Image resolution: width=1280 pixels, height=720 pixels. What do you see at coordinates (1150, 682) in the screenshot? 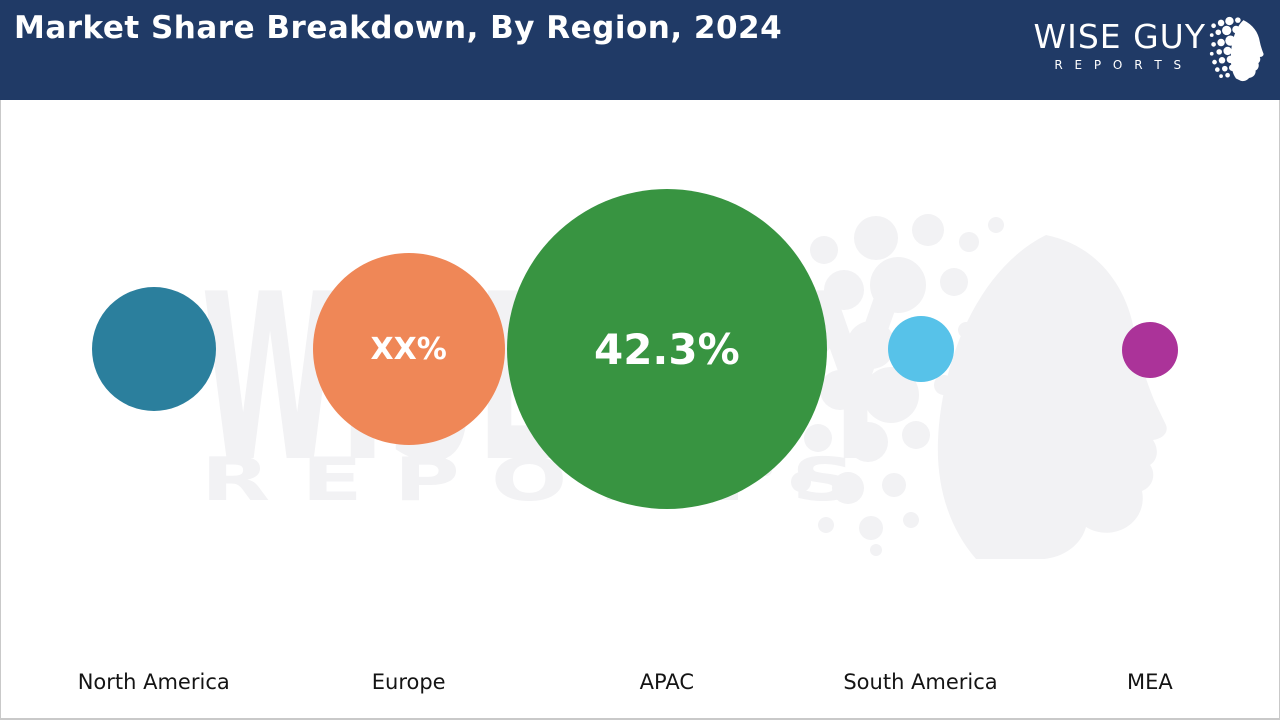
I see `category-label-mea: MEA` at bounding box center [1150, 682].